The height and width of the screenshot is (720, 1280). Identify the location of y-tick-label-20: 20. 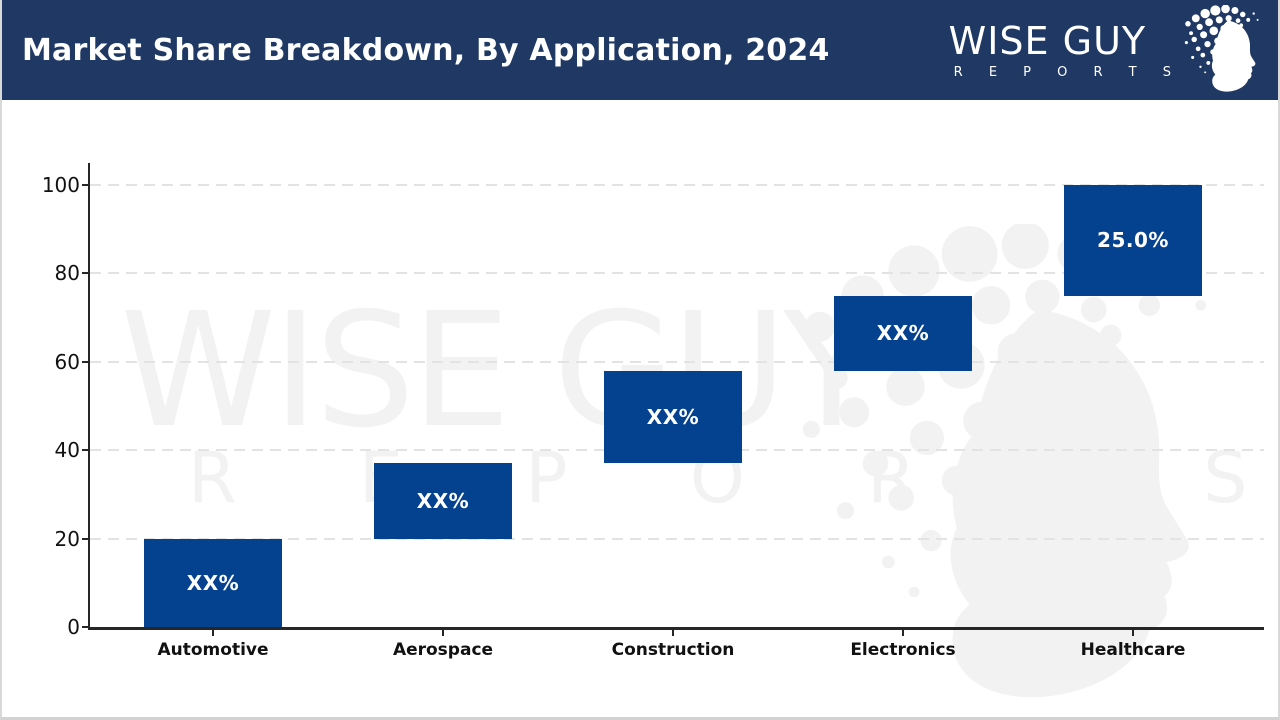
(67, 538).